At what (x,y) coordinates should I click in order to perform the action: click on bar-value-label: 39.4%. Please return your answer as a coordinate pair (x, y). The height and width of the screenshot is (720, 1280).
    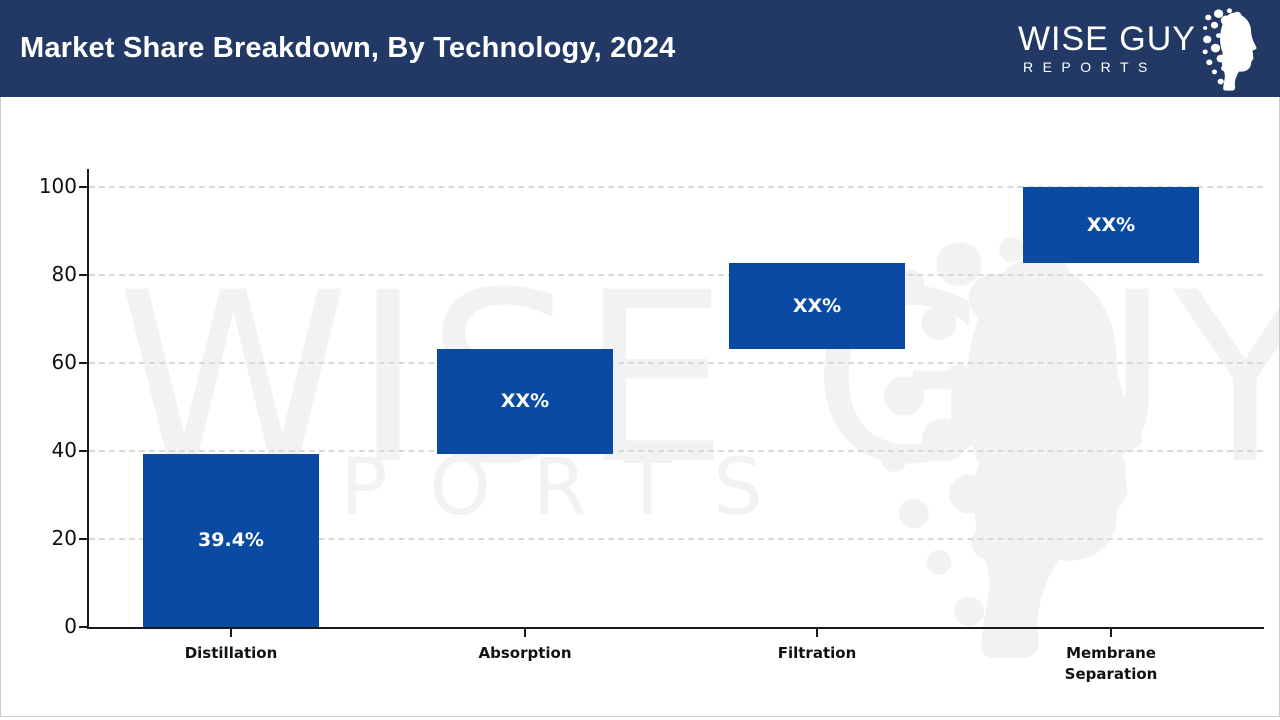
    Looking at the image, I should click on (231, 540).